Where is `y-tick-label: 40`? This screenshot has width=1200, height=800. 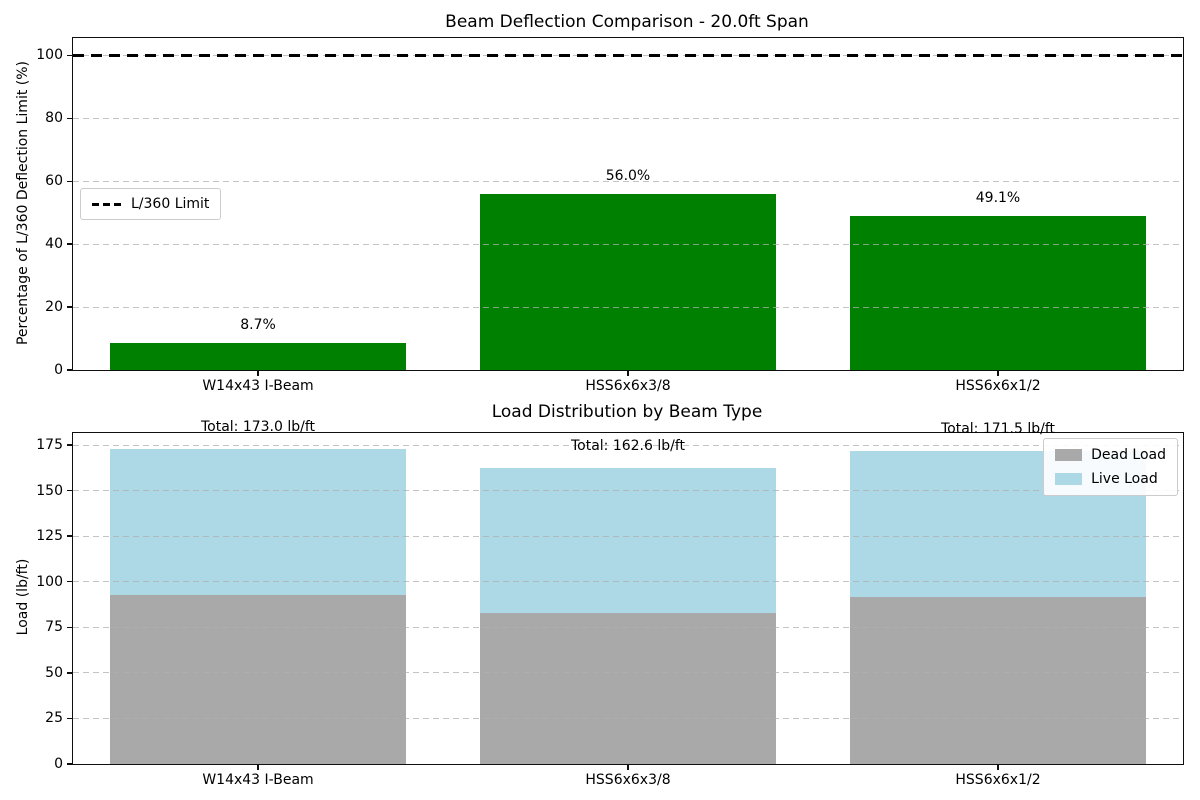 y-tick-label: 40 is located at coordinates (54, 244).